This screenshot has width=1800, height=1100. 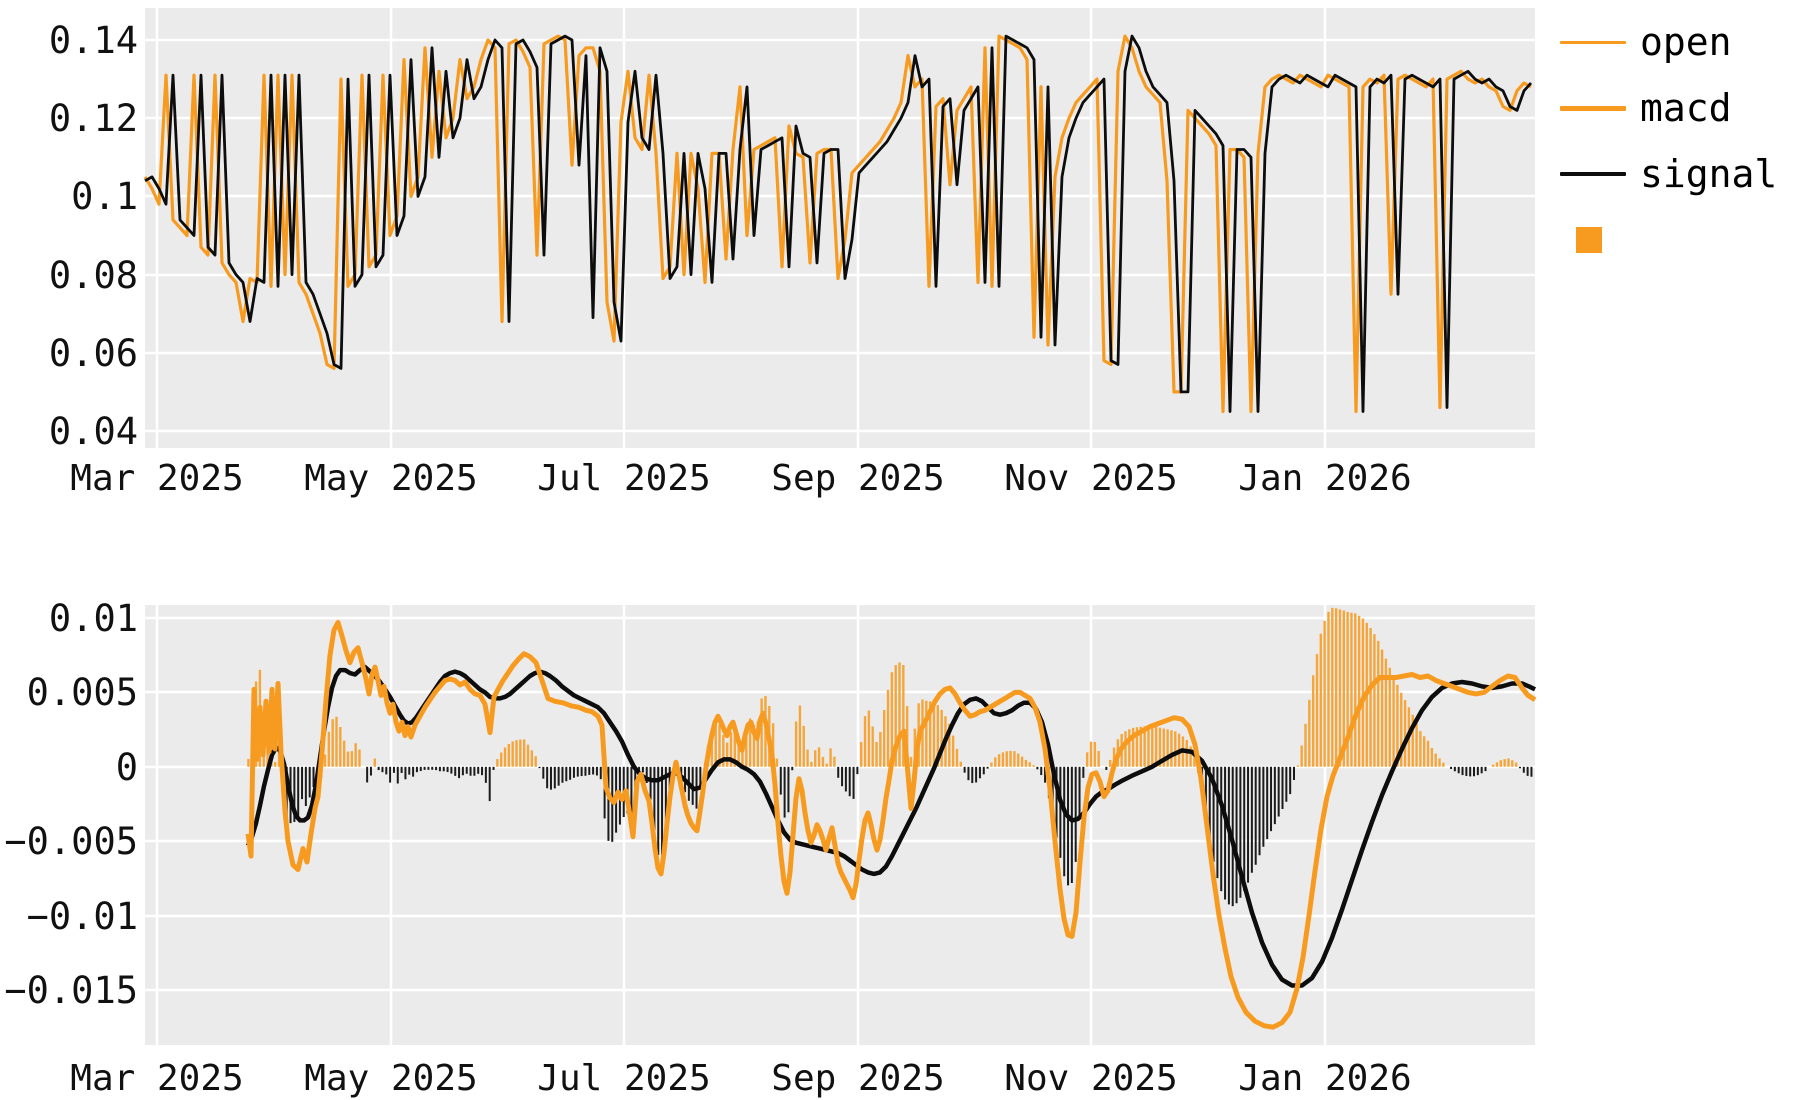 I want to click on legend-label-open: open, so click(x=1686, y=42).